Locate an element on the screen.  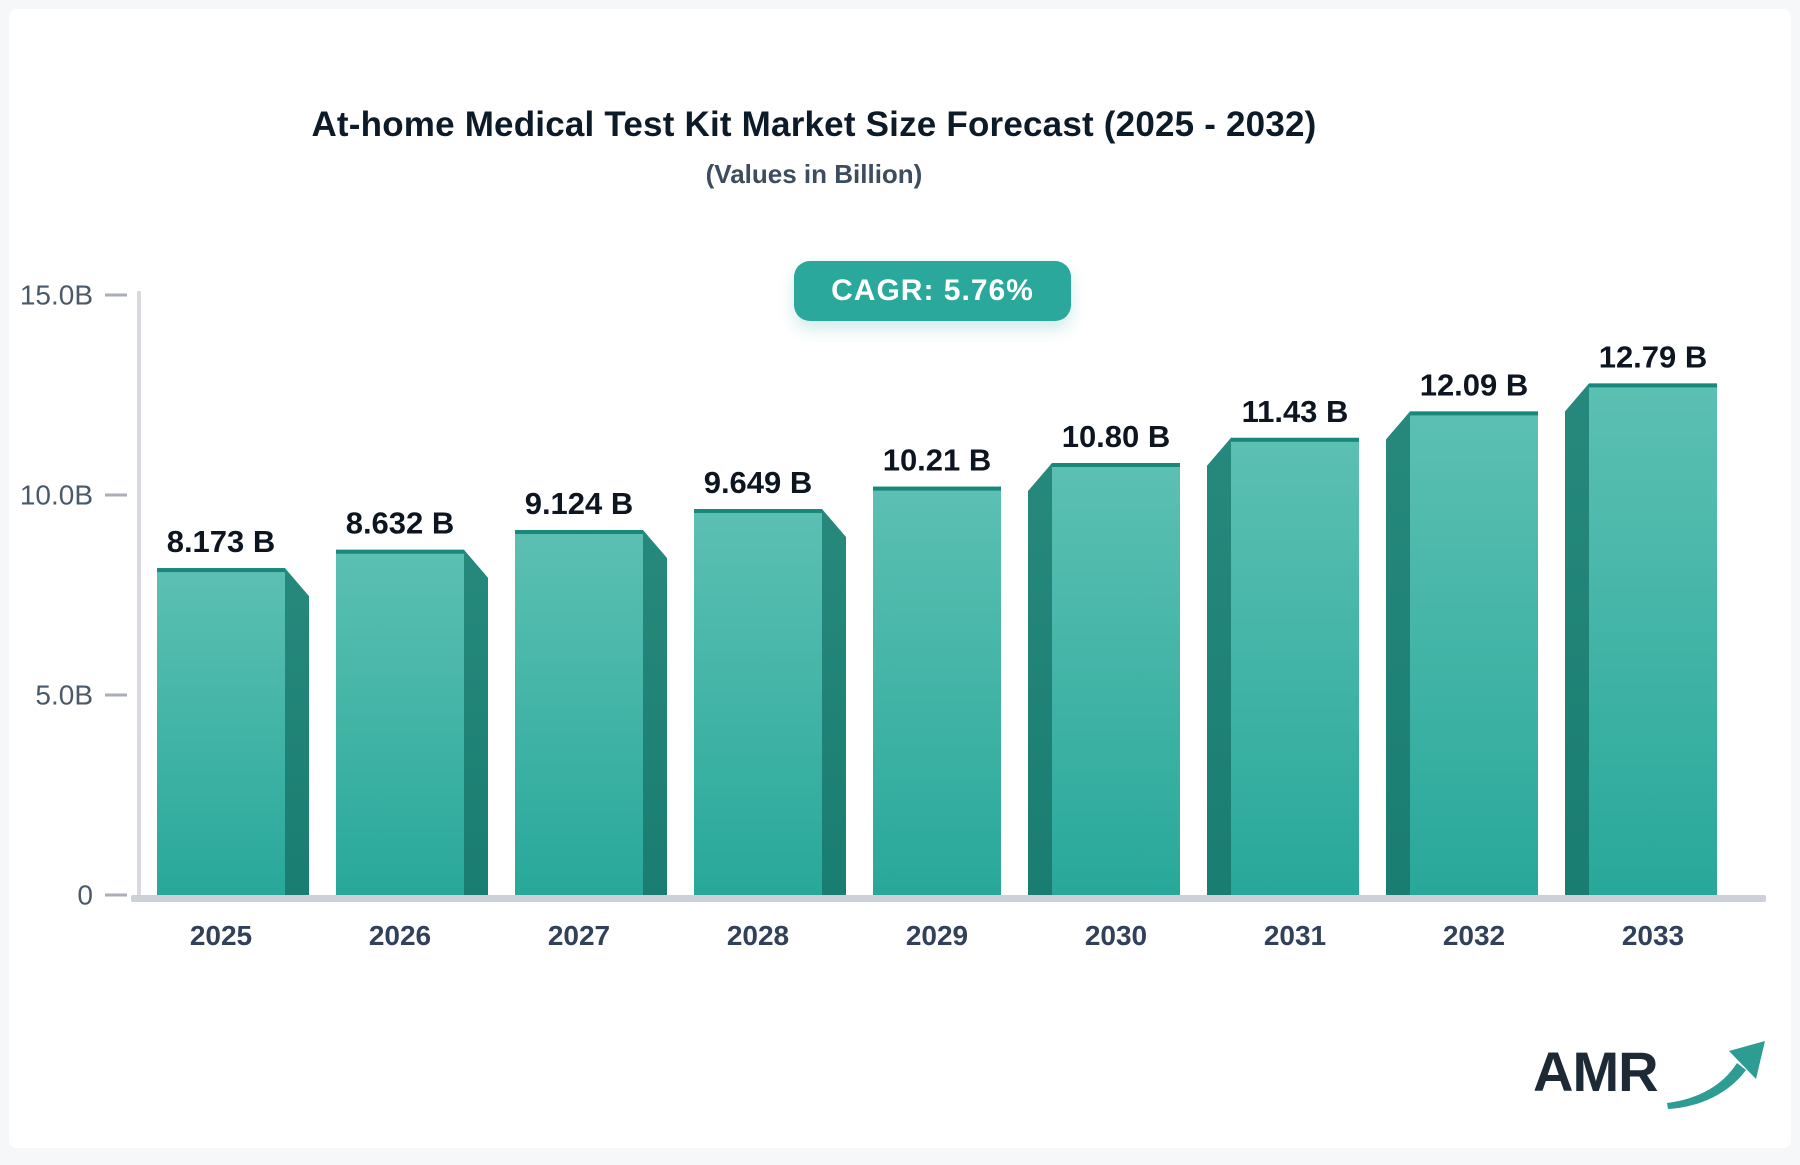
bar-value-label: 8.173 B is located at coordinates (221, 541).